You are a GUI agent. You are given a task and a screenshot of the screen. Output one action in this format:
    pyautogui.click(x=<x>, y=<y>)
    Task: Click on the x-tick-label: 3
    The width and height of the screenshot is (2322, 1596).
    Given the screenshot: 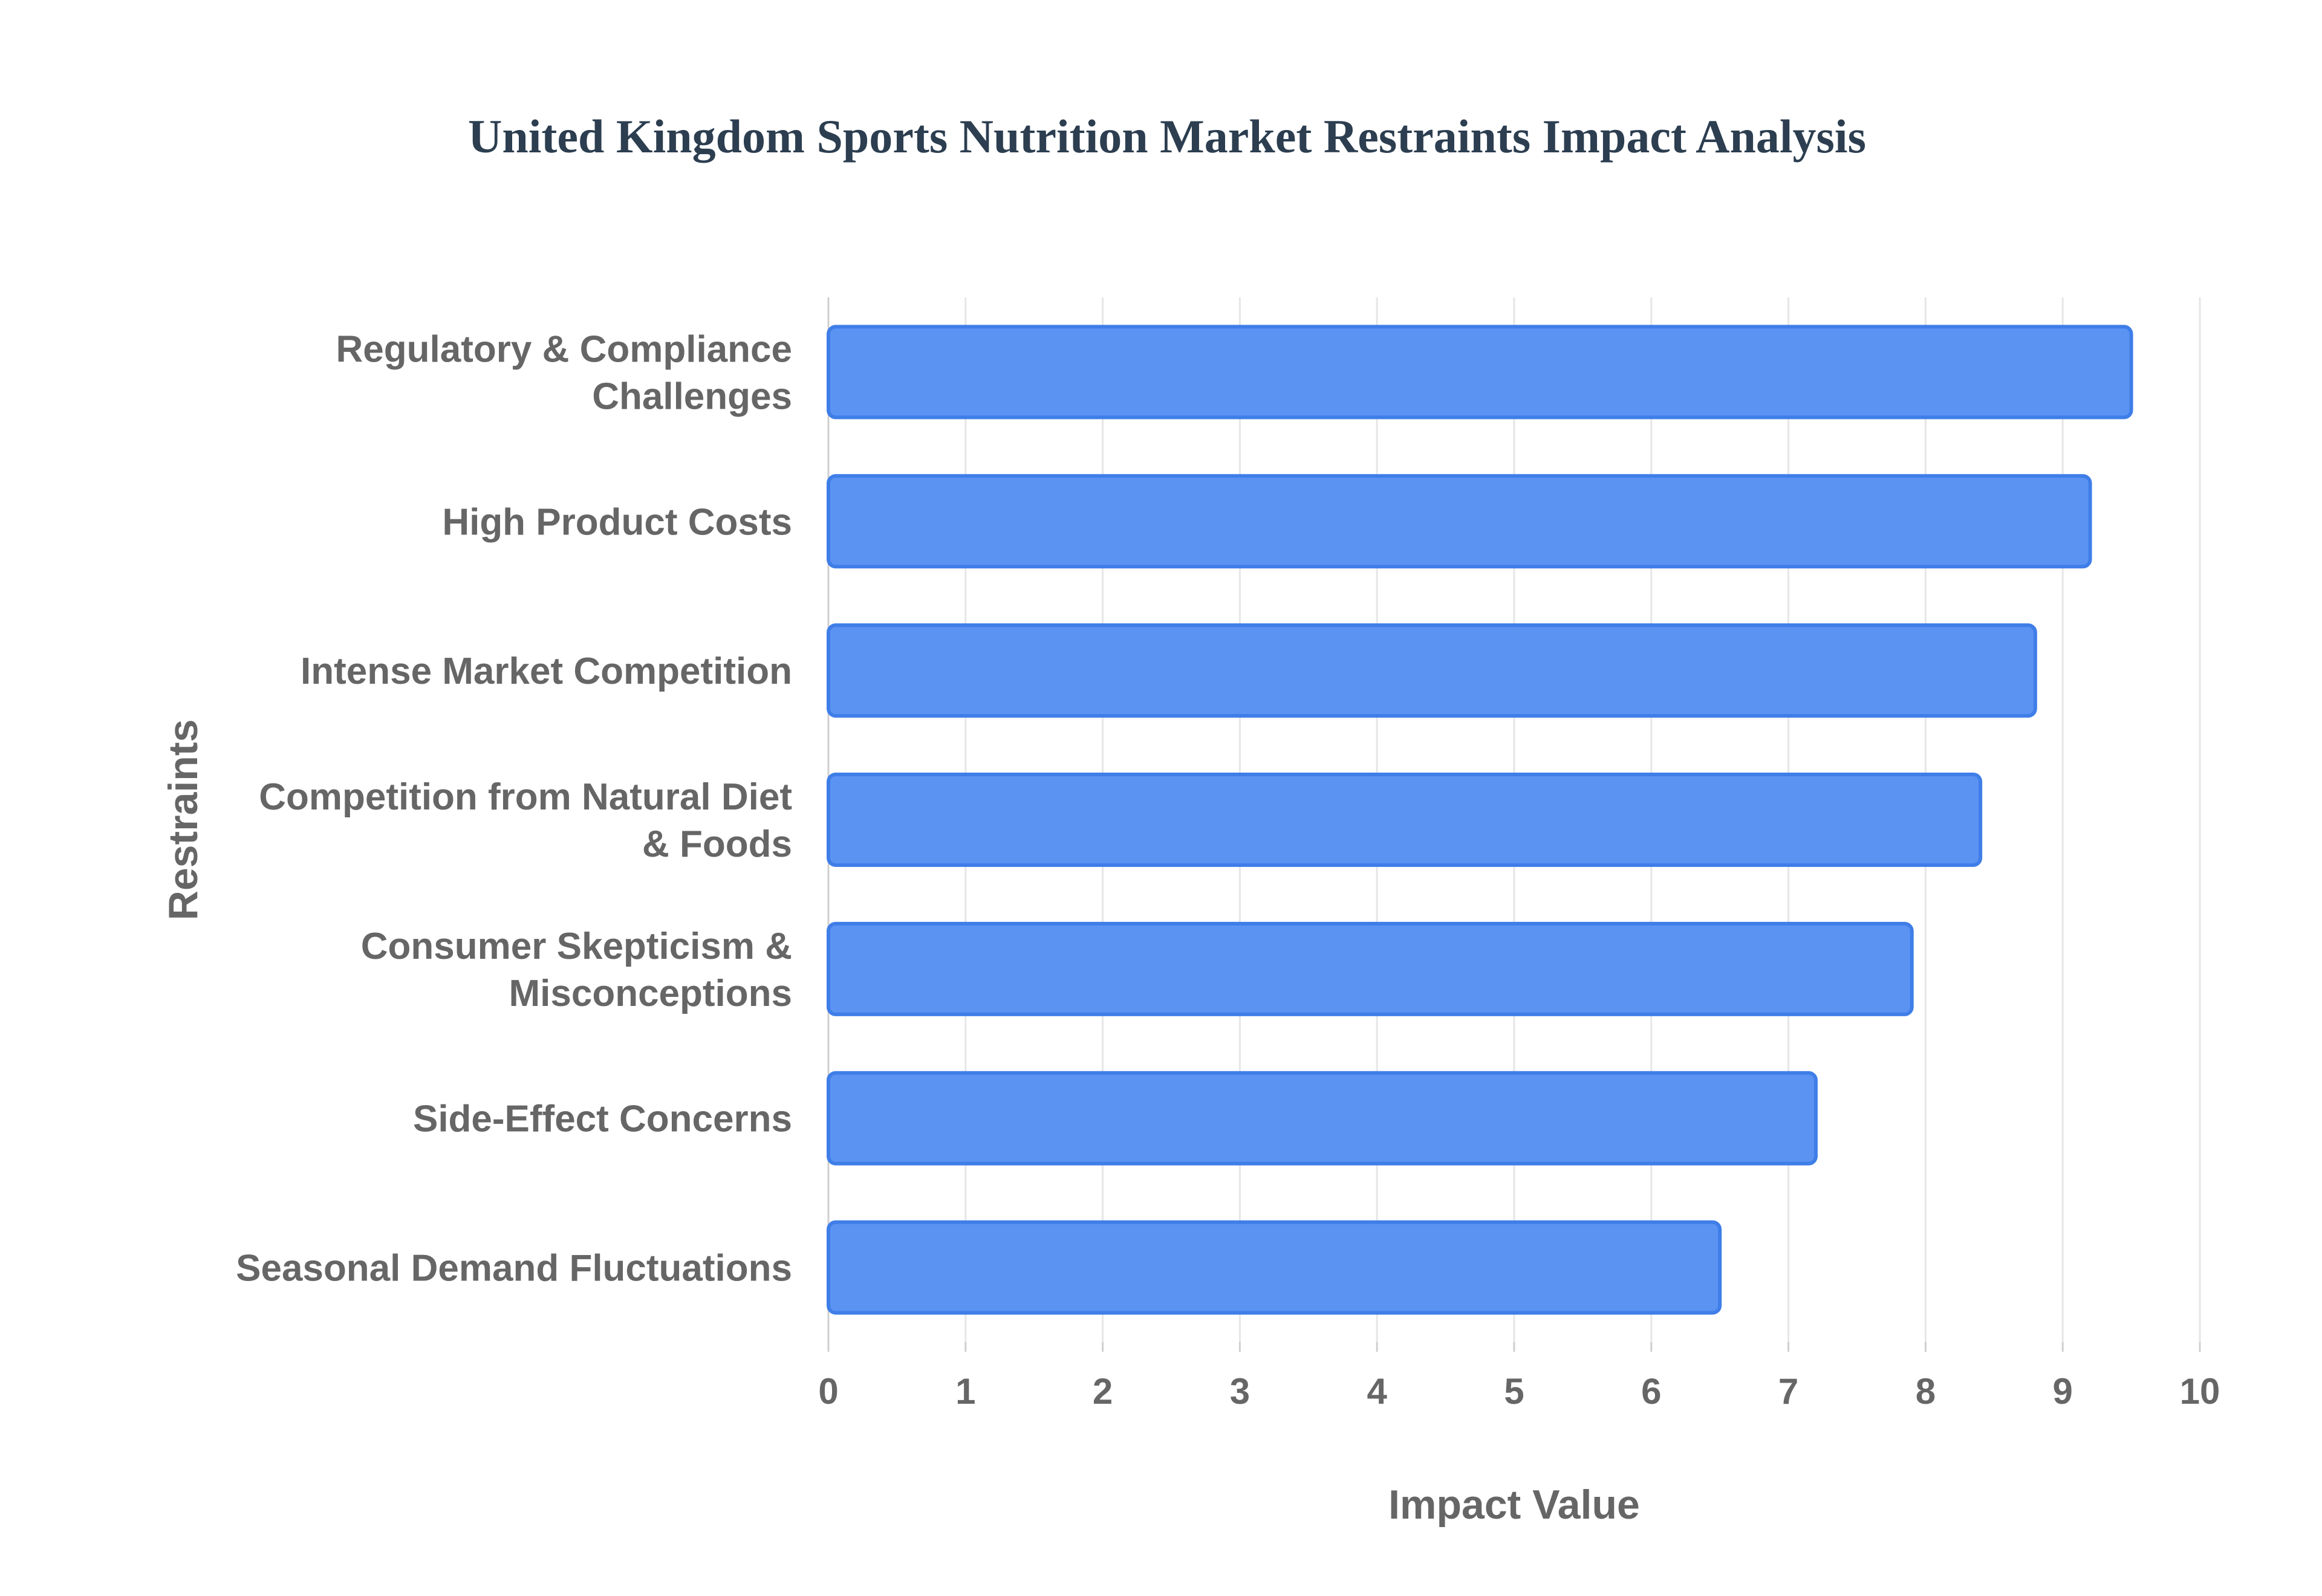 What is the action you would take?
    pyautogui.click(x=1240, y=1391)
    